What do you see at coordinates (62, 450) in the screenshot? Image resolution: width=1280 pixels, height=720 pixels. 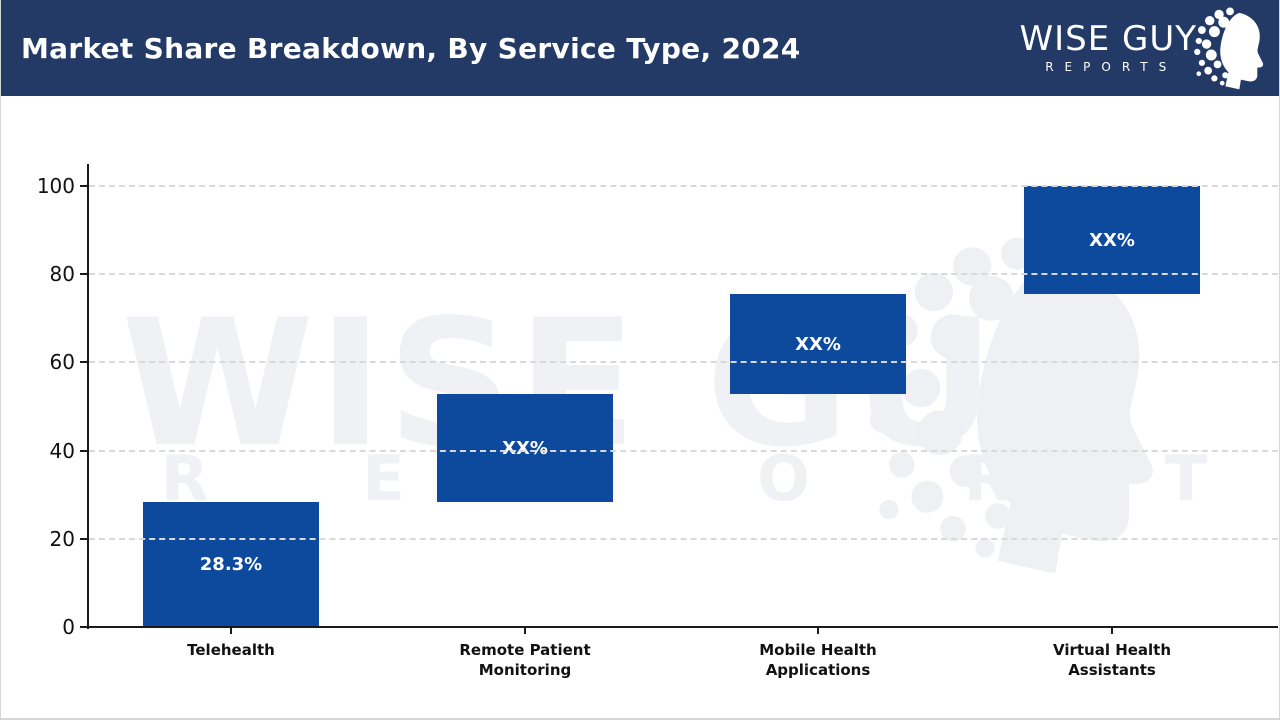 I see `y-tick-label: 40` at bounding box center [62, 450].